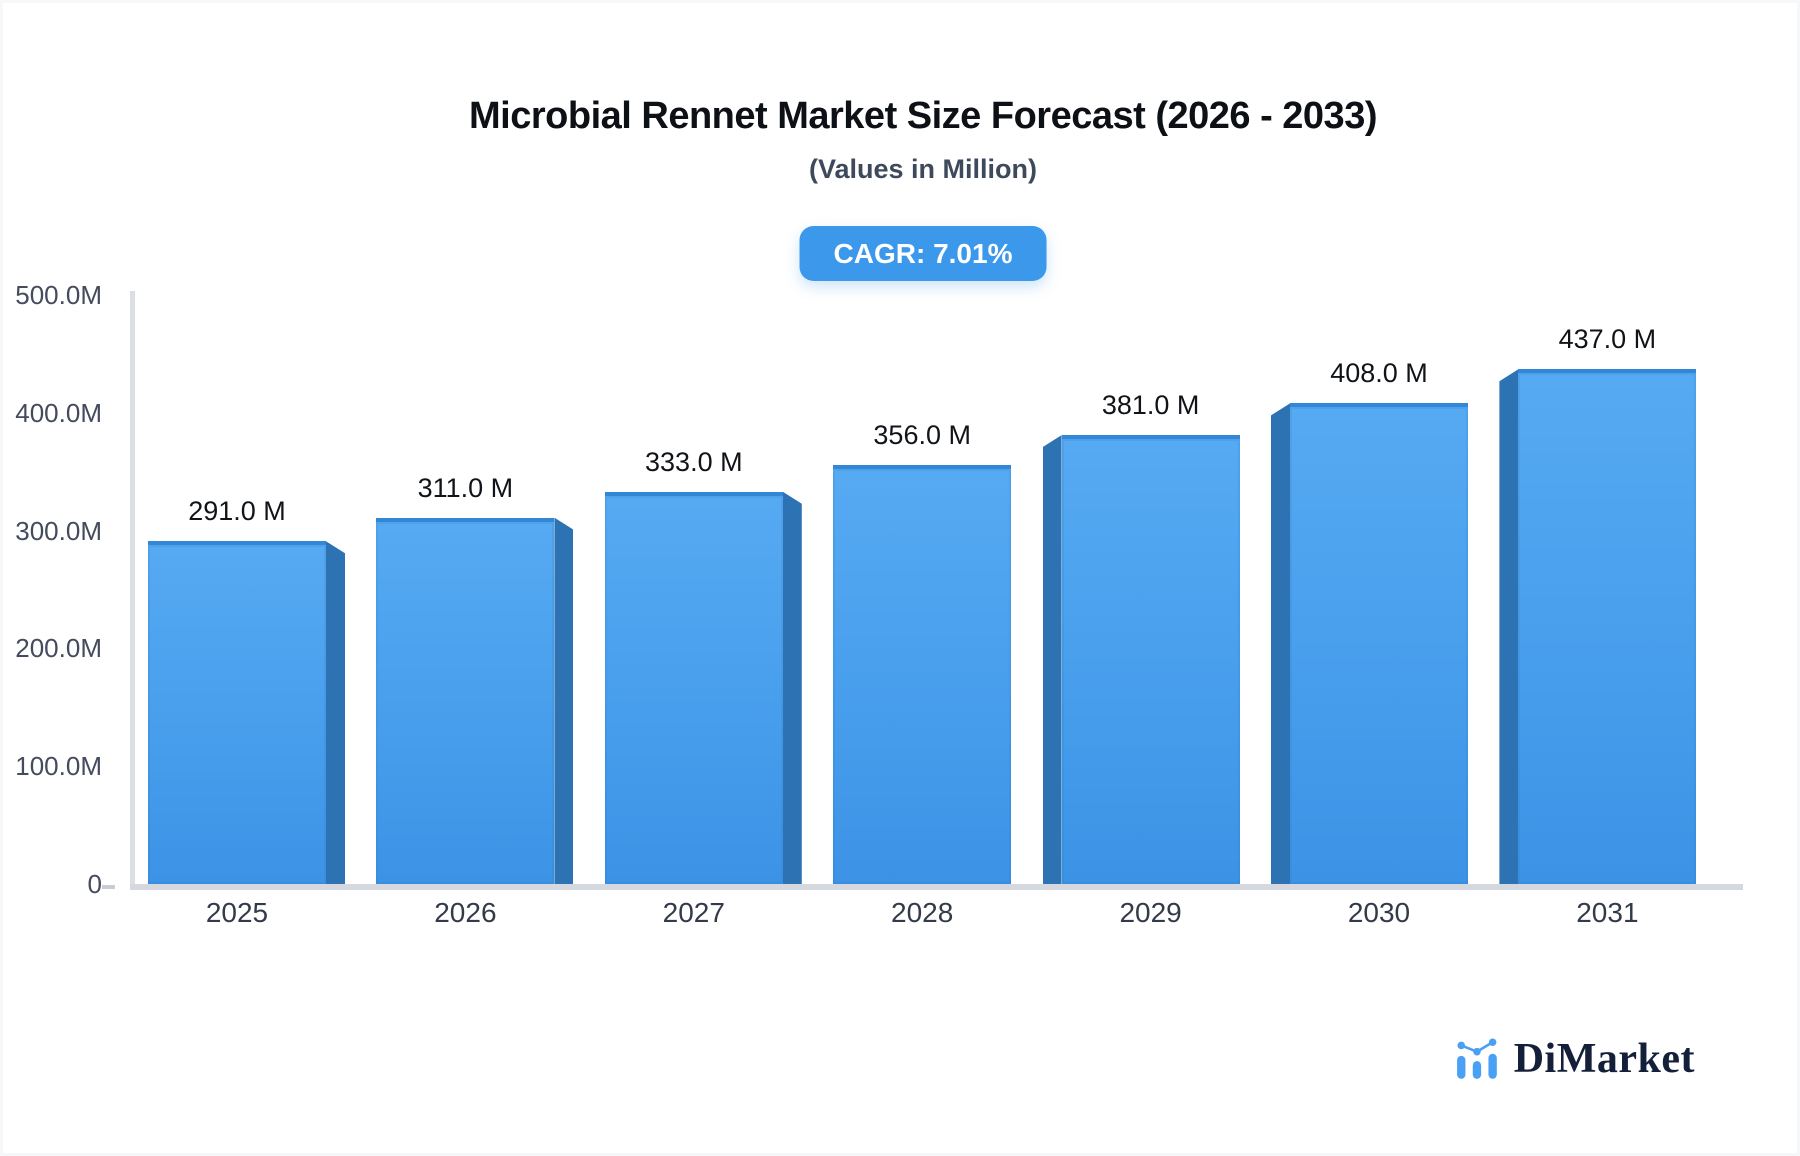 The width and height of the screenshot is (1800, 1156). I want to click on bar-2027, so click(693, 687).